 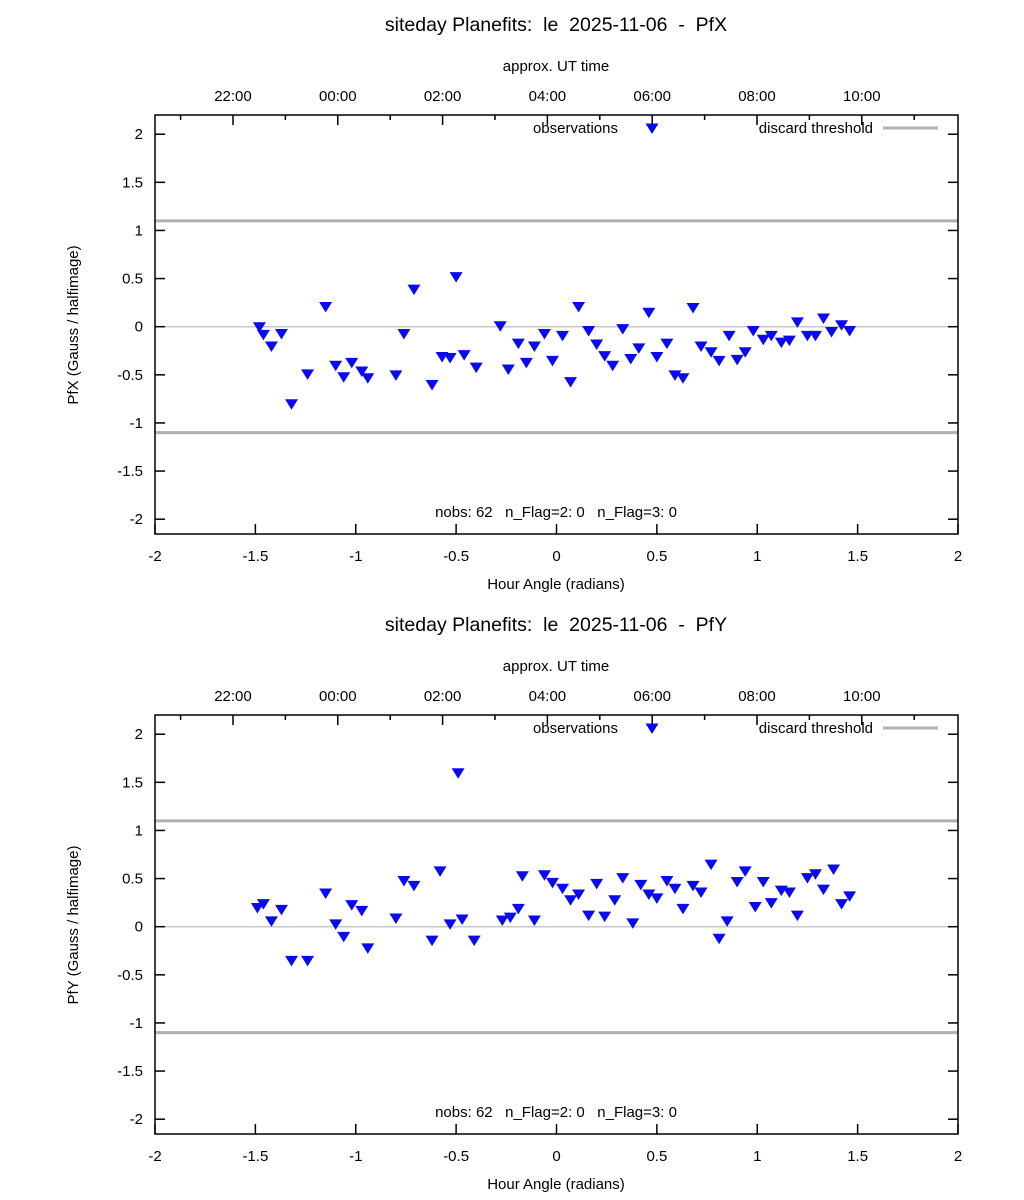 What do you see at coordinates (132, 279) in the screenshot?
I see `y-tick-label: 0.5` at bounding box center [132, 279].